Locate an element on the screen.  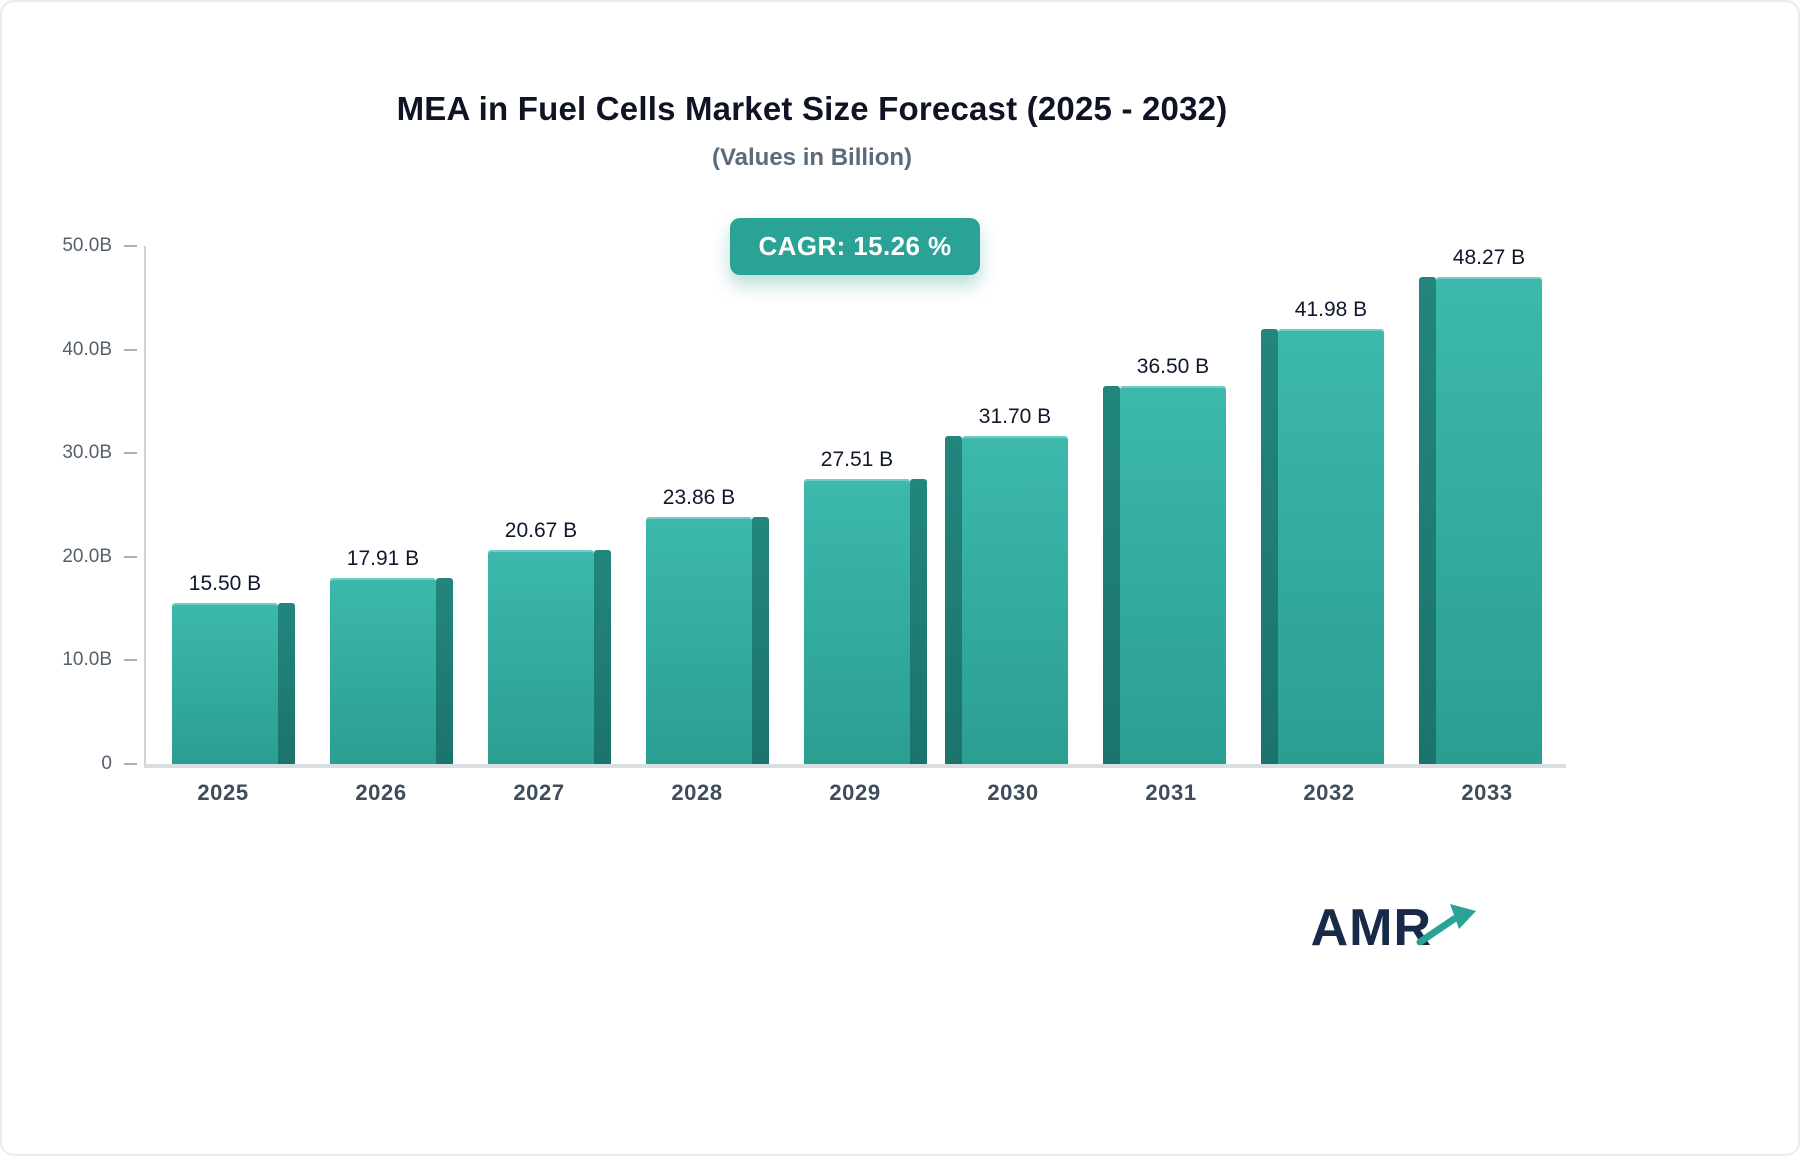
bar-value-label: 17.91 B is located at coordinates (383, 559).